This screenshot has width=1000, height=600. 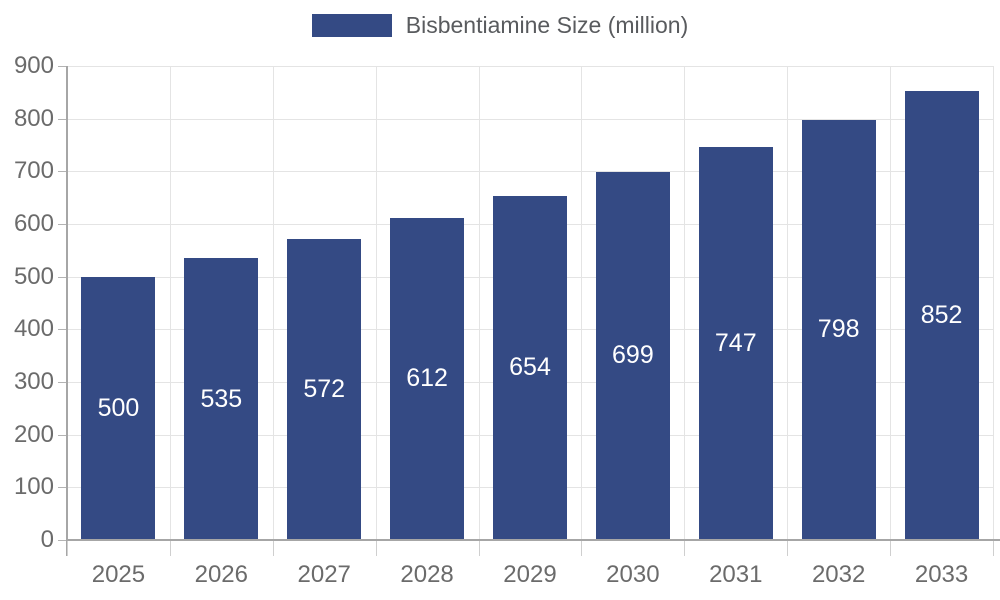 What do you see at coordinates (736, 574) in the screenshot?
I see `x-tick-label: 2031` at bounding box center [736, 574].